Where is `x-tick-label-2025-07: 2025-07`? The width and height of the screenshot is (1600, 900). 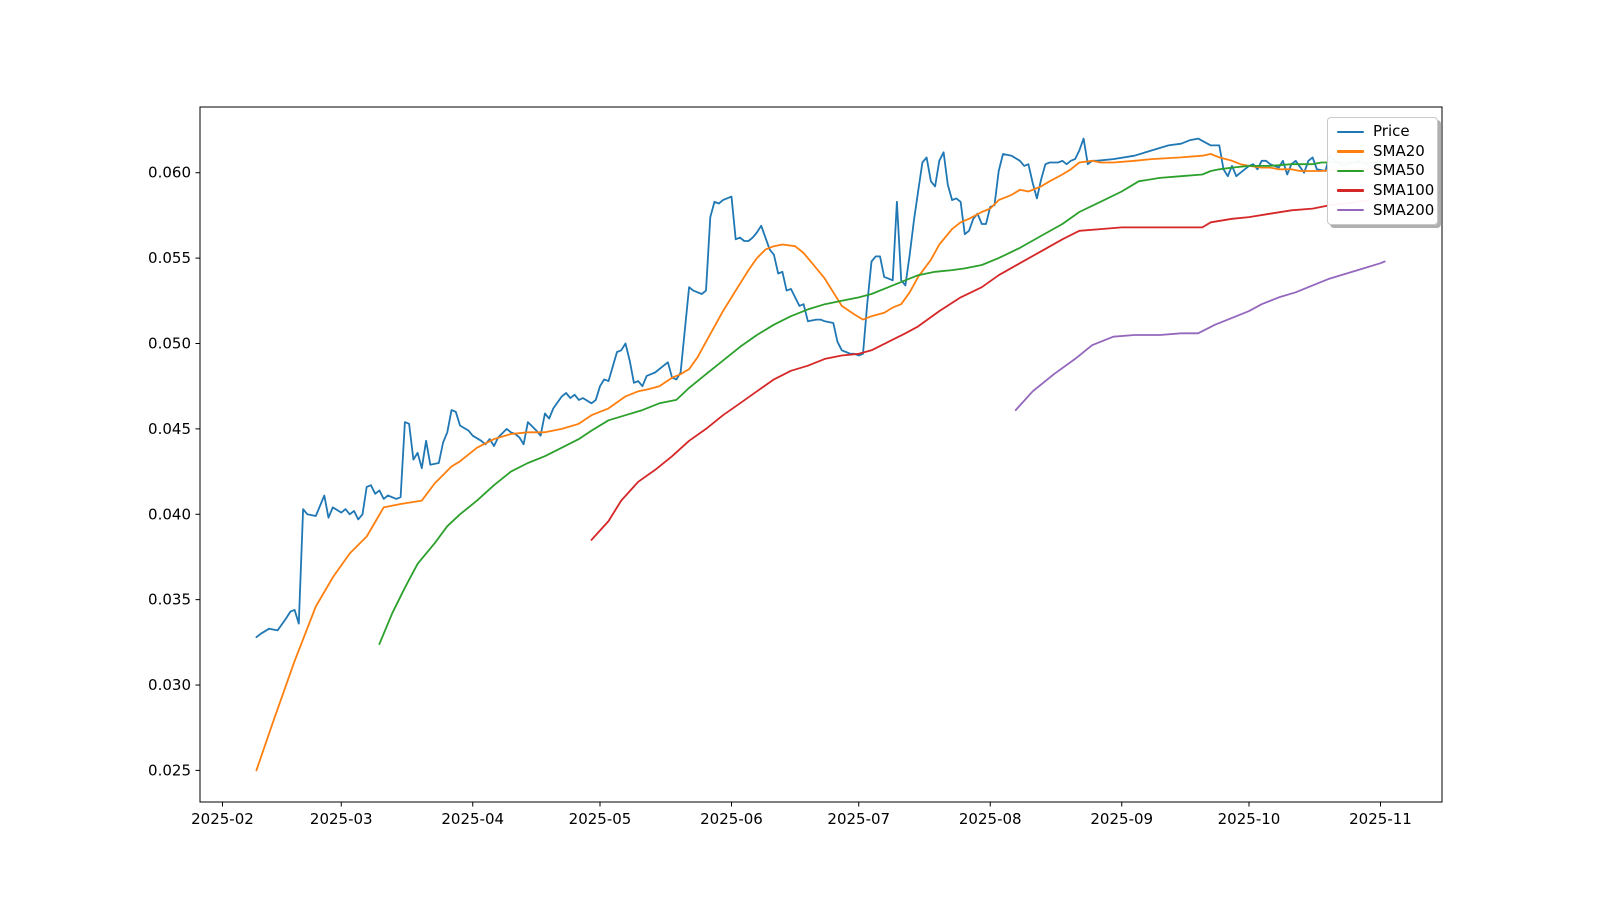 x-tick-label-2025-07: 2025-07 is located at coordinates (858, 819).